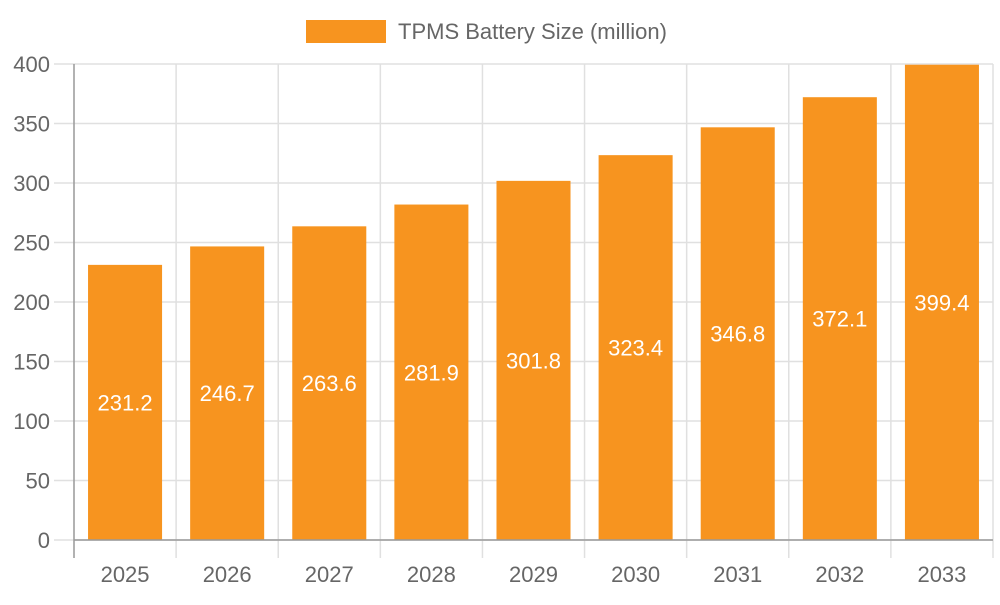 This screenshot has height=605, width=1000. I want to click on data-label: 263.6, so click(329, 383).